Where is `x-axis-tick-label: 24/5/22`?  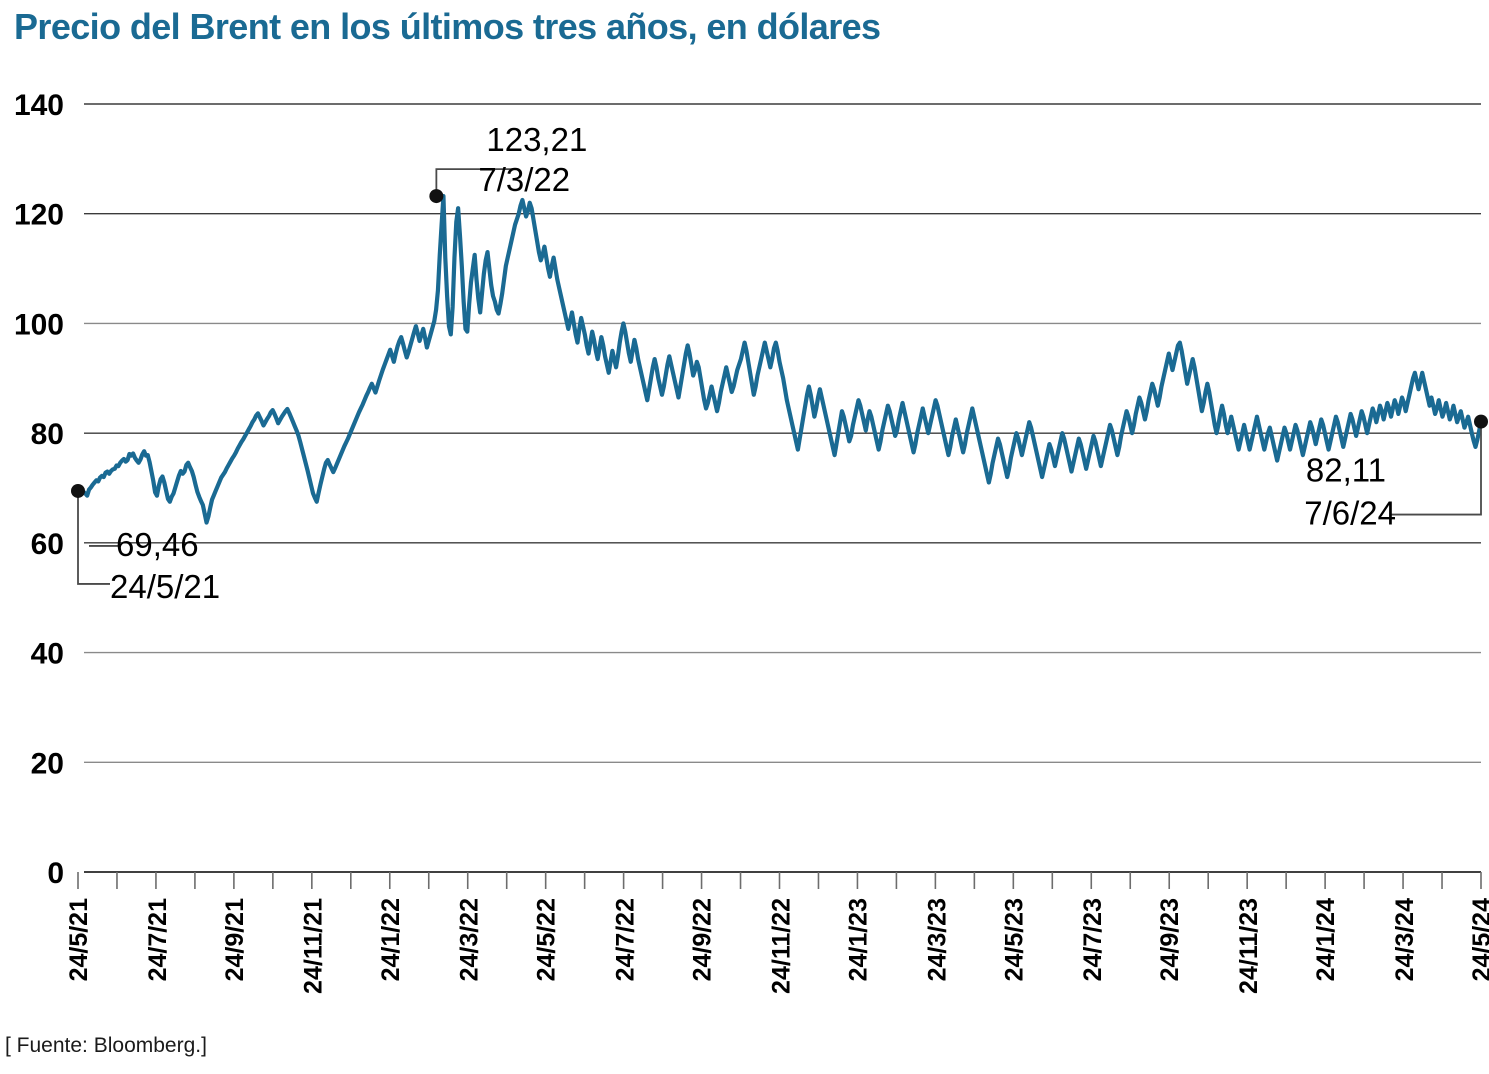
x-axis-tick-label: 24/5/22 is located at coordinates (547, 939).